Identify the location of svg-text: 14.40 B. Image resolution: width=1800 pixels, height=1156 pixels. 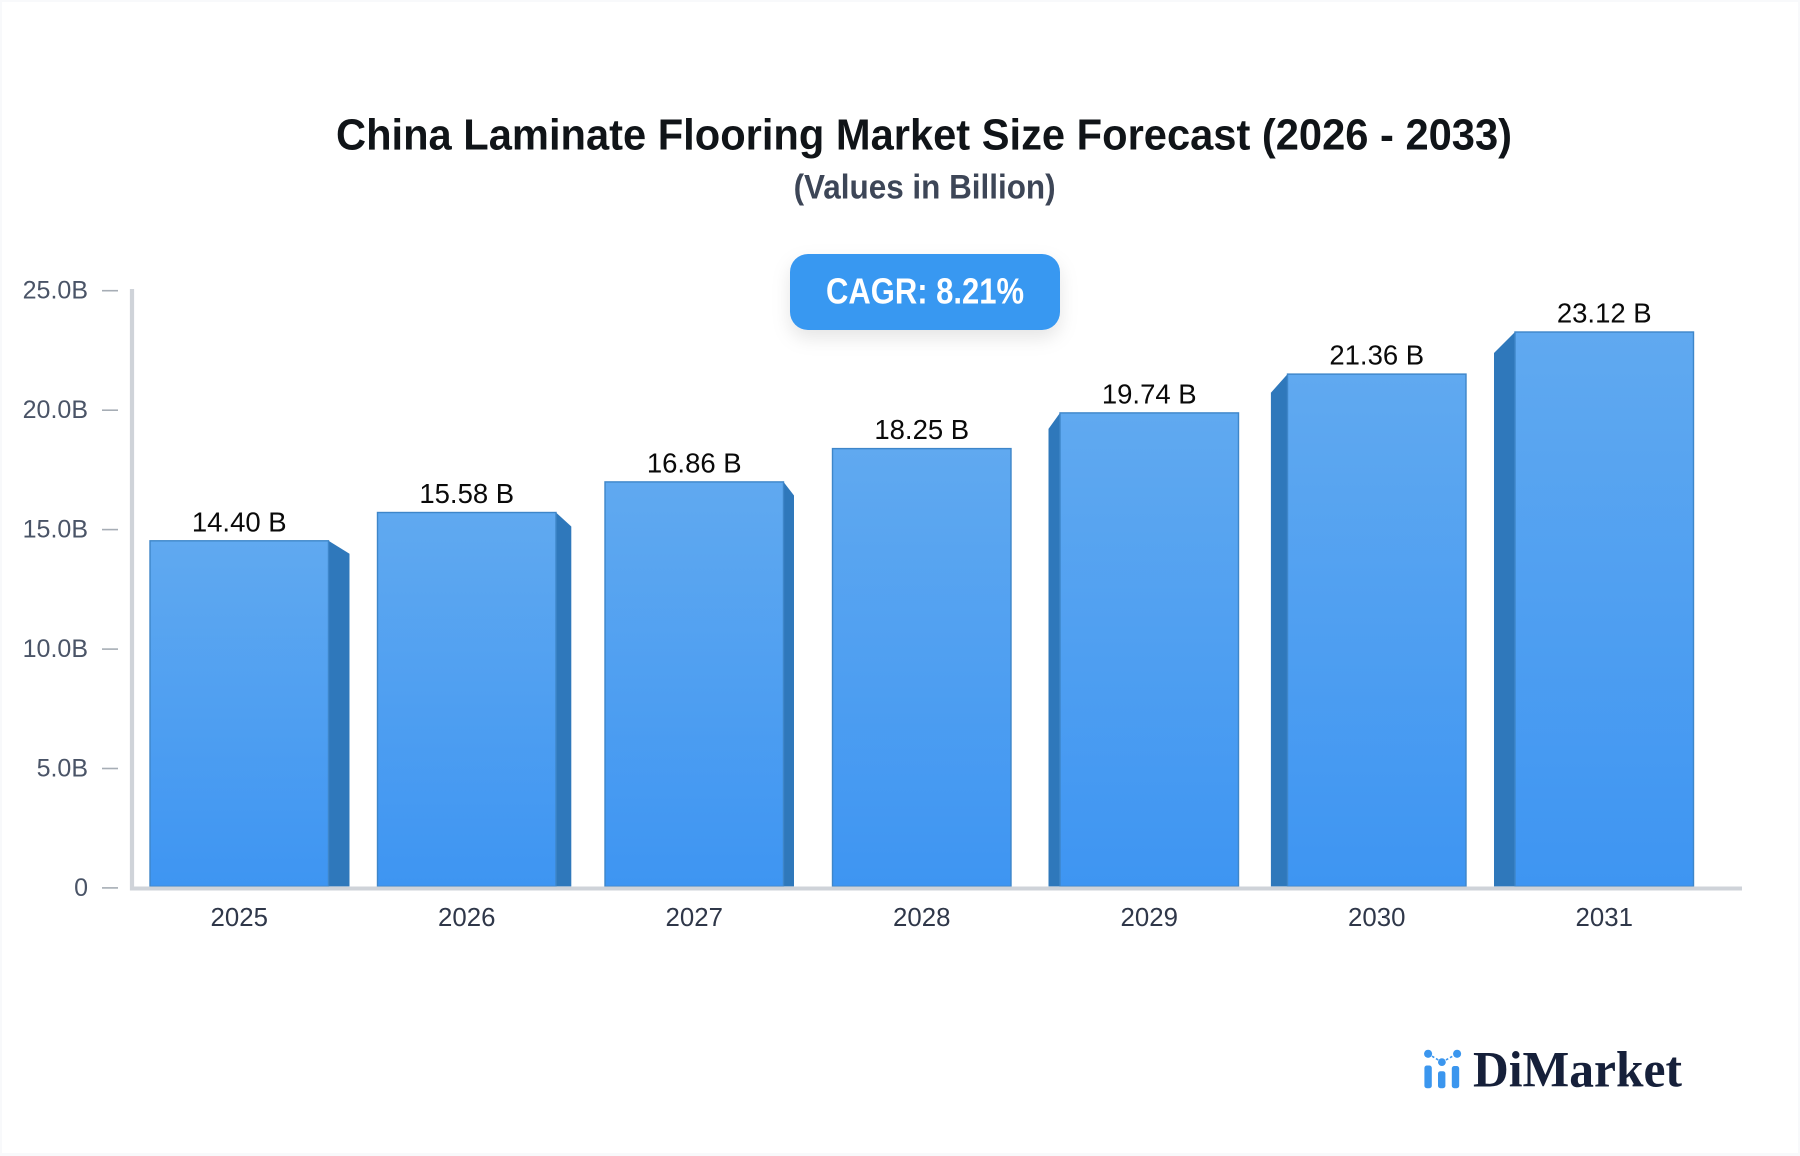
(239, 521).